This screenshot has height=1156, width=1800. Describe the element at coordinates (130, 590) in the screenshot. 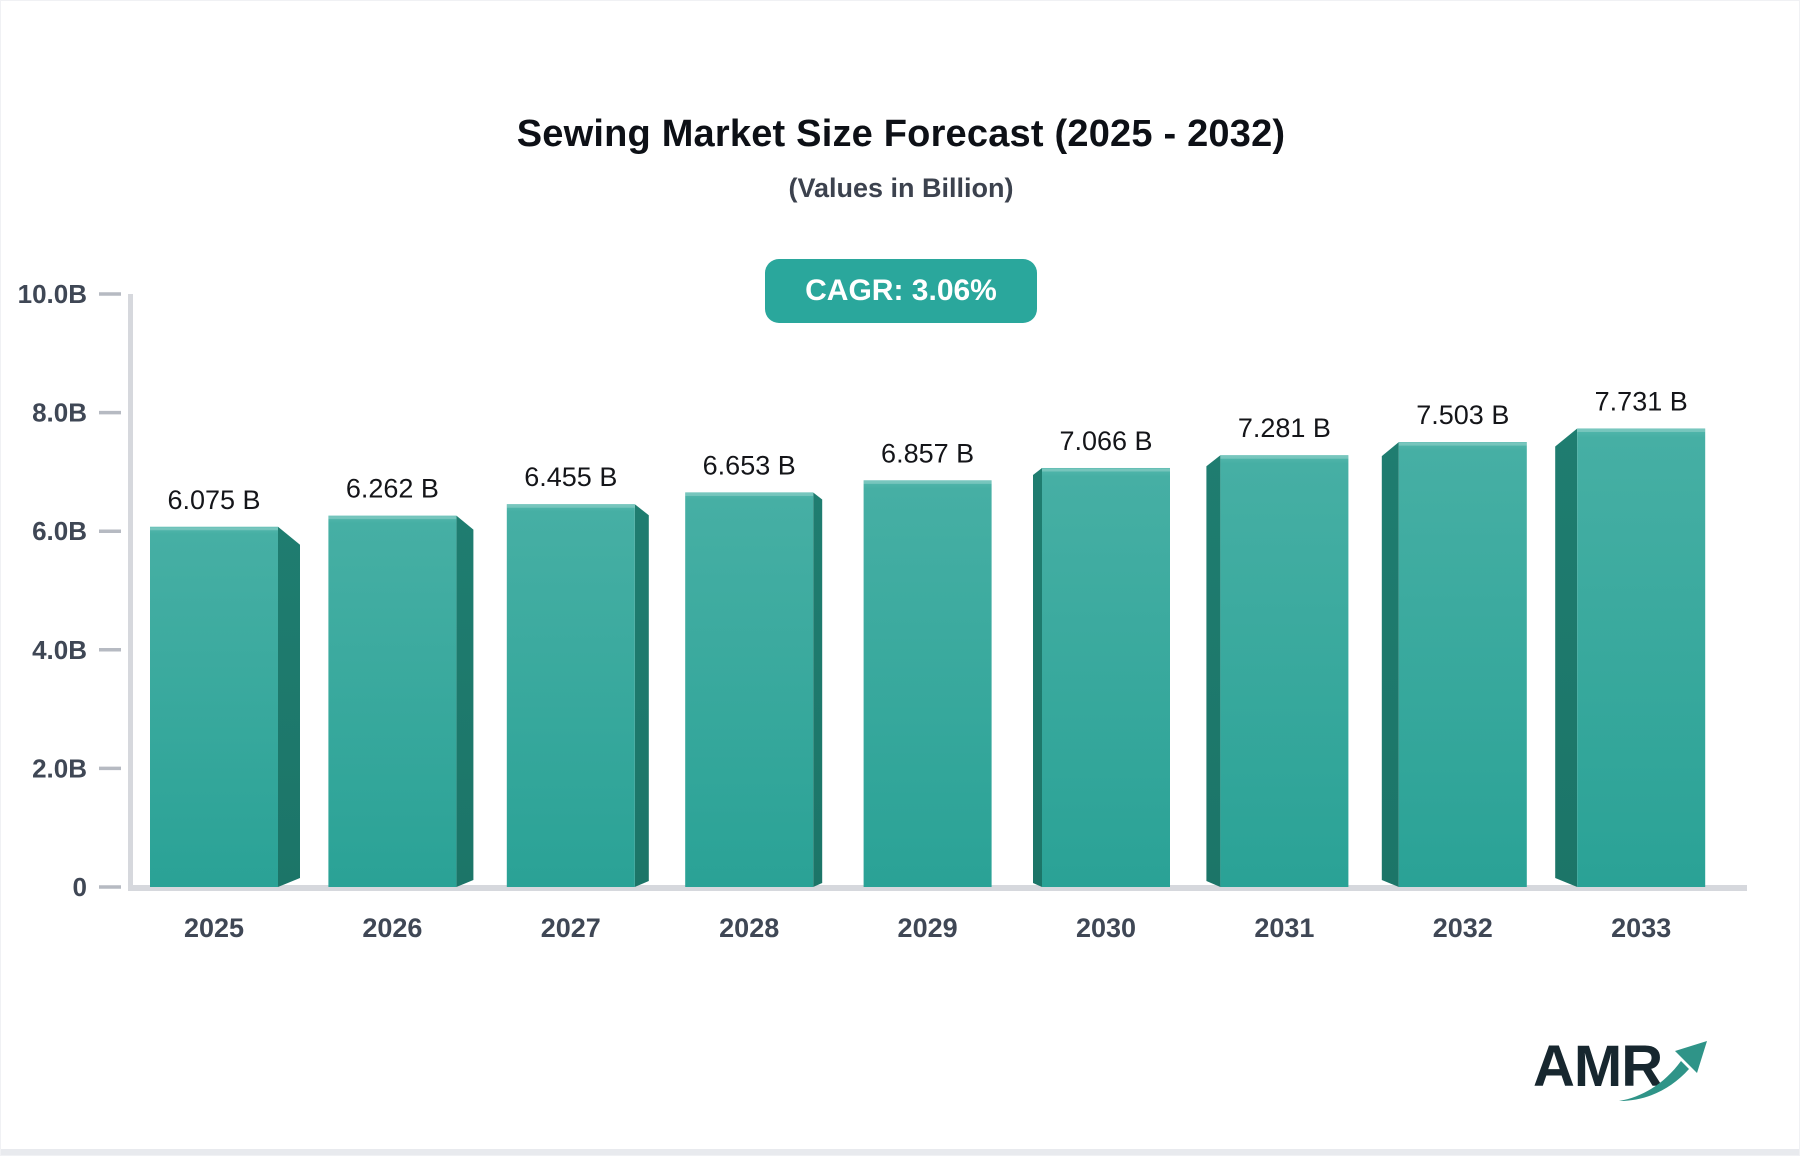

I see `y-axis-line` at that location.